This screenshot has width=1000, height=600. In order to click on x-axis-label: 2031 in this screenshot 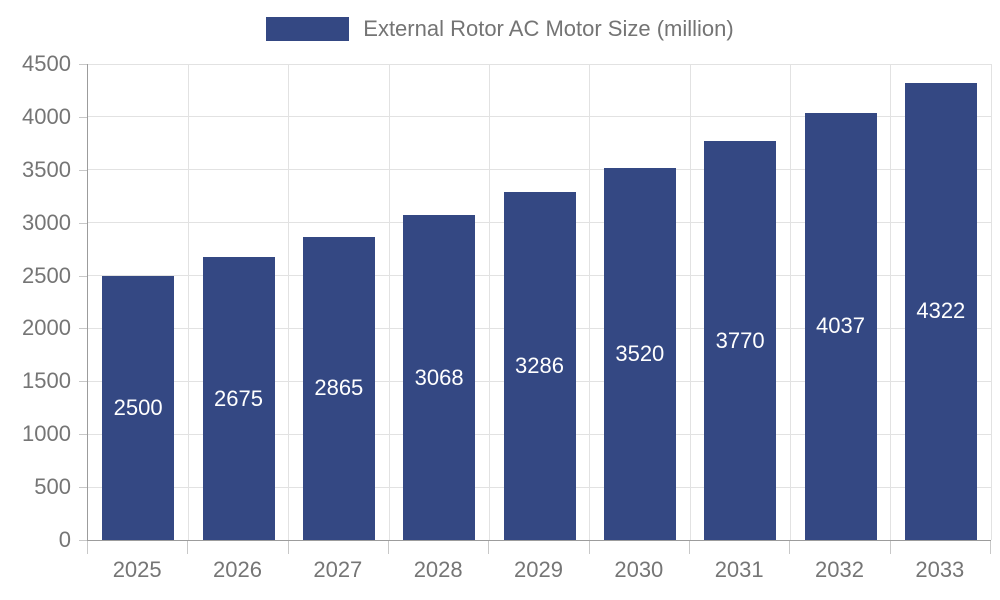, I will do `click(739, 569)`.